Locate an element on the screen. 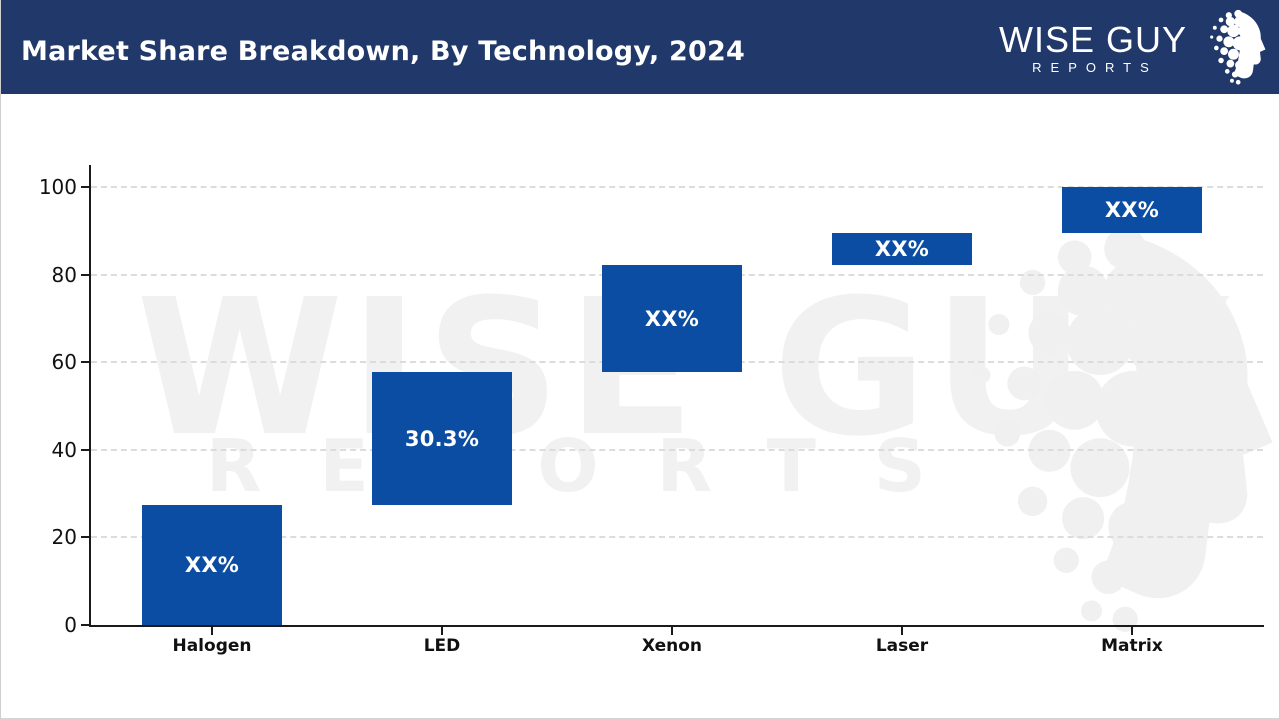 The width and height of the screenshot is (1280, 720). brand-logo-text: WISE GUY REPORTS is located at coordinates (1092, 47).